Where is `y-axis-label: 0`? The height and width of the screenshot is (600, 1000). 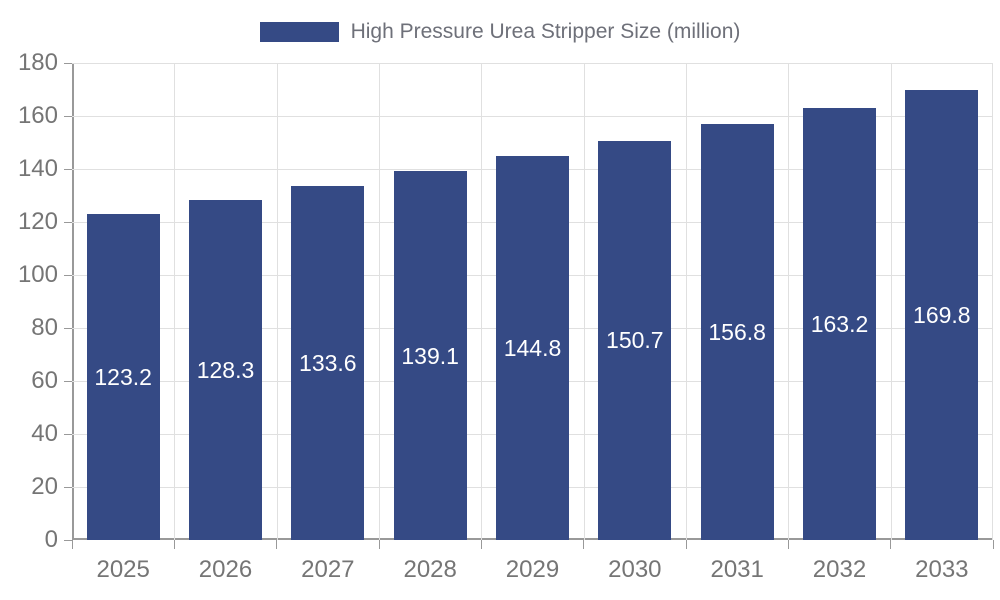
y-axis-label: 0 is located at coordinates (51, 539).